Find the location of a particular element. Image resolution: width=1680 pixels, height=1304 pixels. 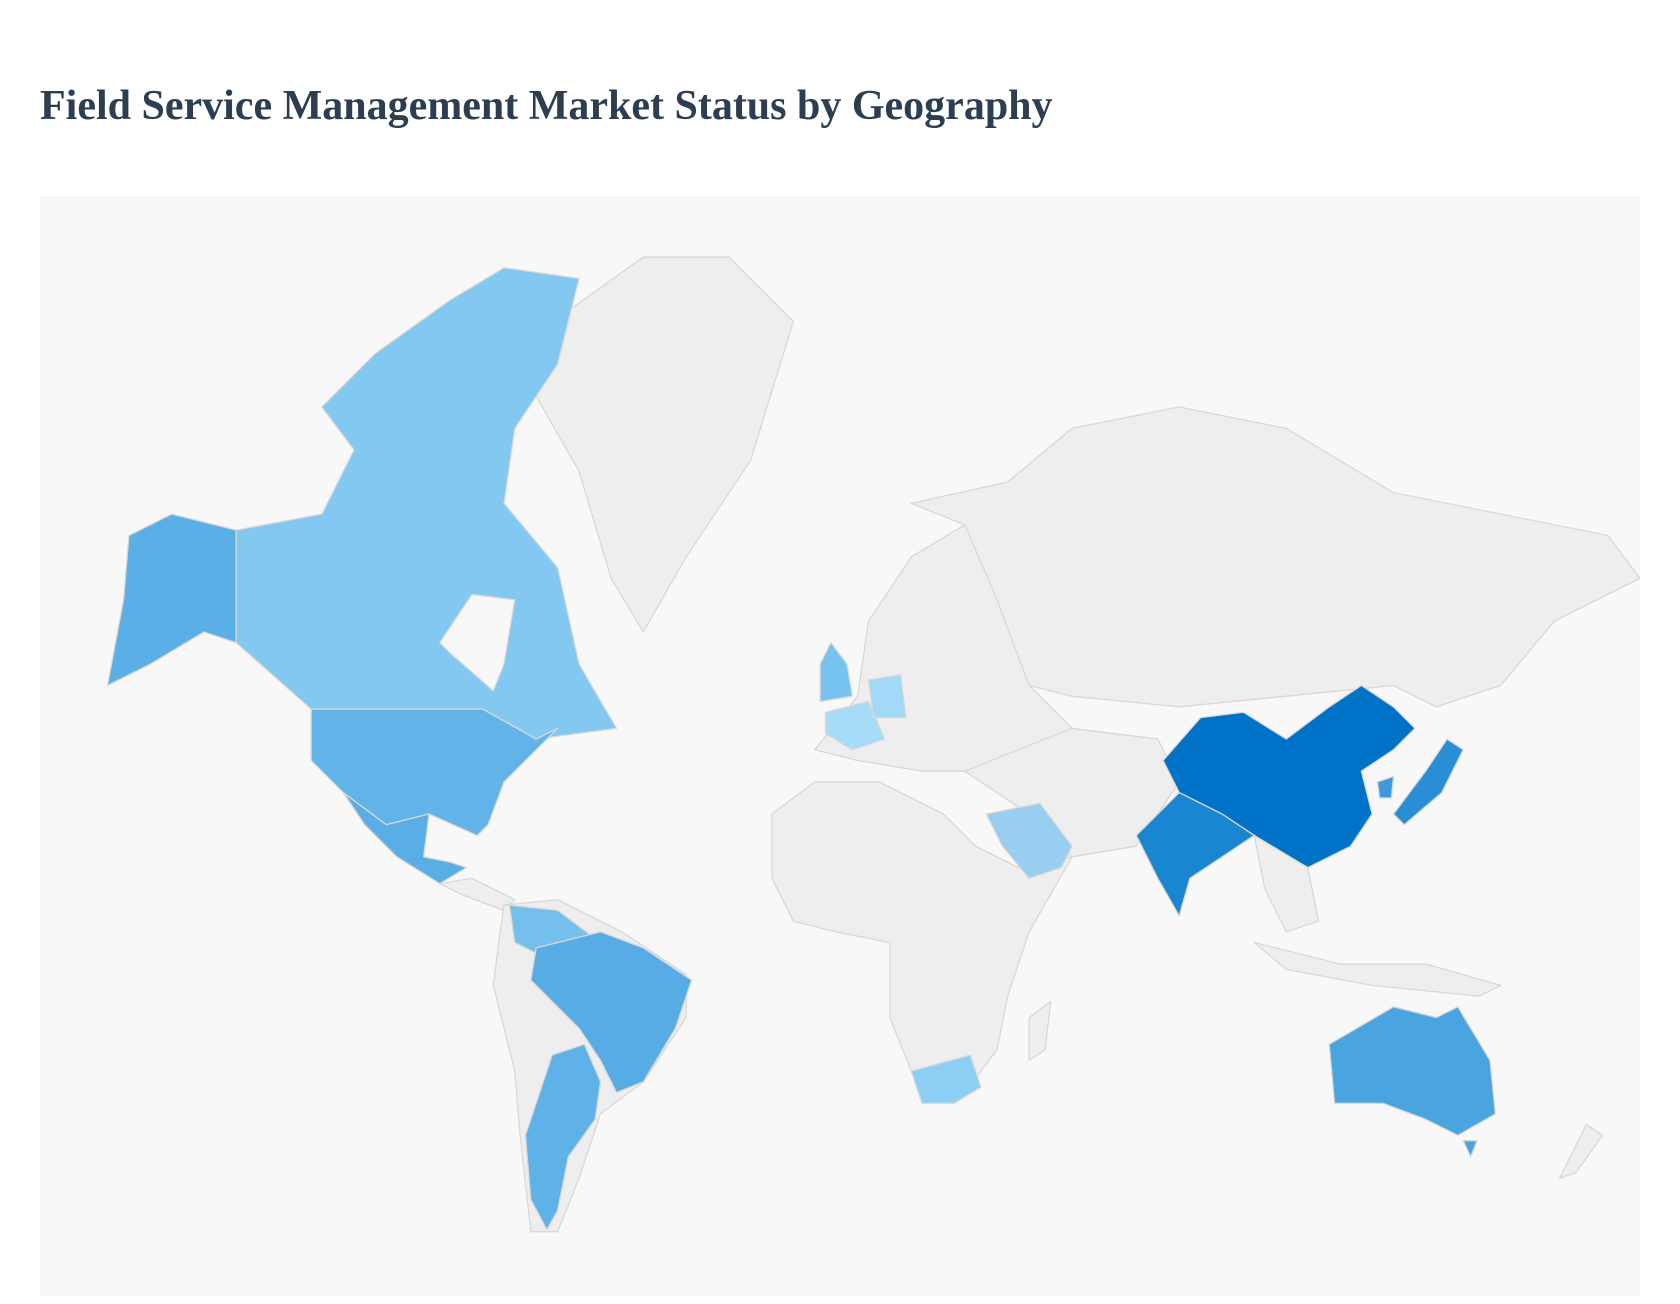

argentina is located at coordinates (563, 1137).